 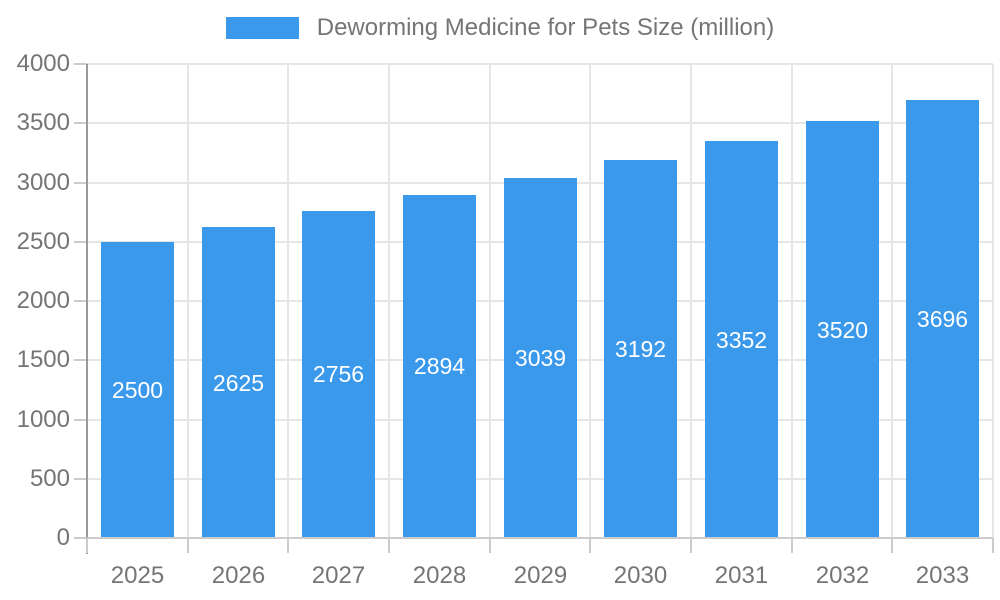 I want to click on y-axis-label: 4000, so click(x=43, y=63).